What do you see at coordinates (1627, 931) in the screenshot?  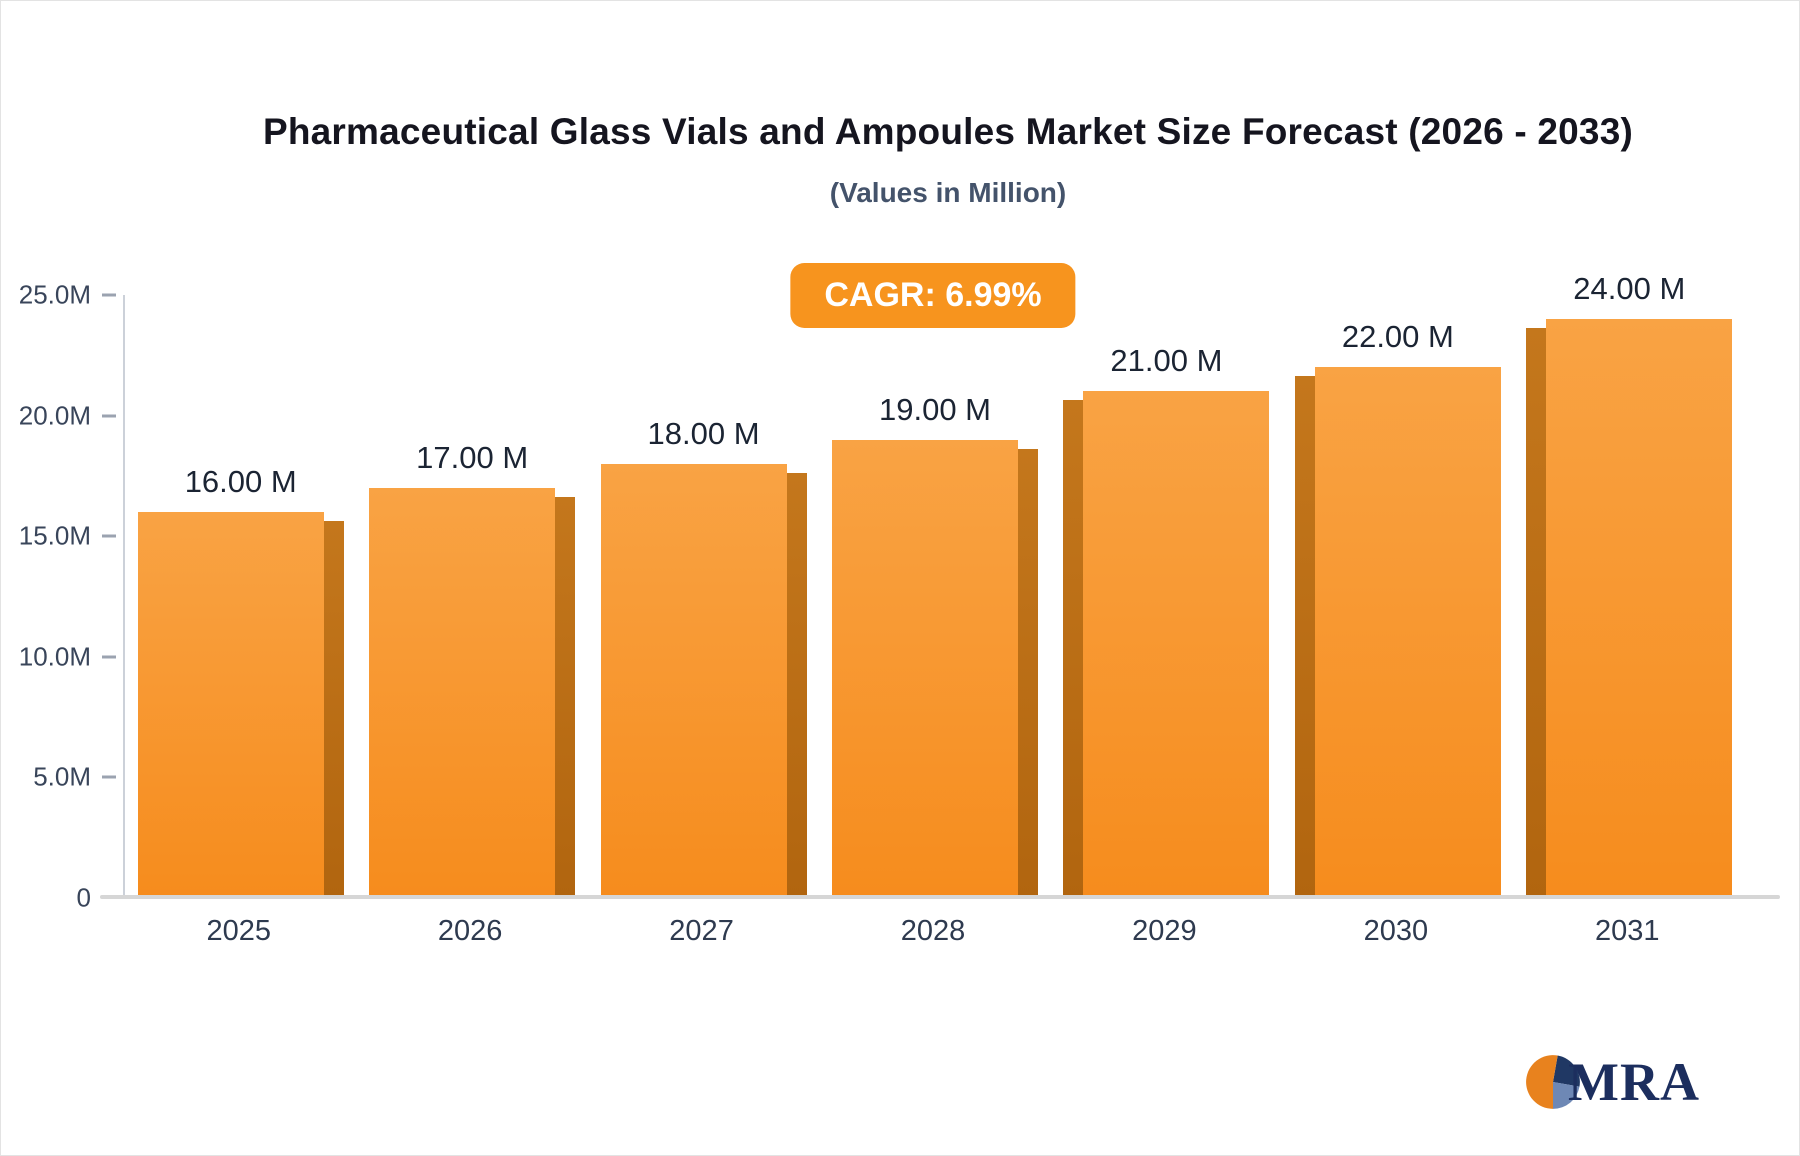 I see `x-axis-label: 2031` at bounding box center [1627, 931].